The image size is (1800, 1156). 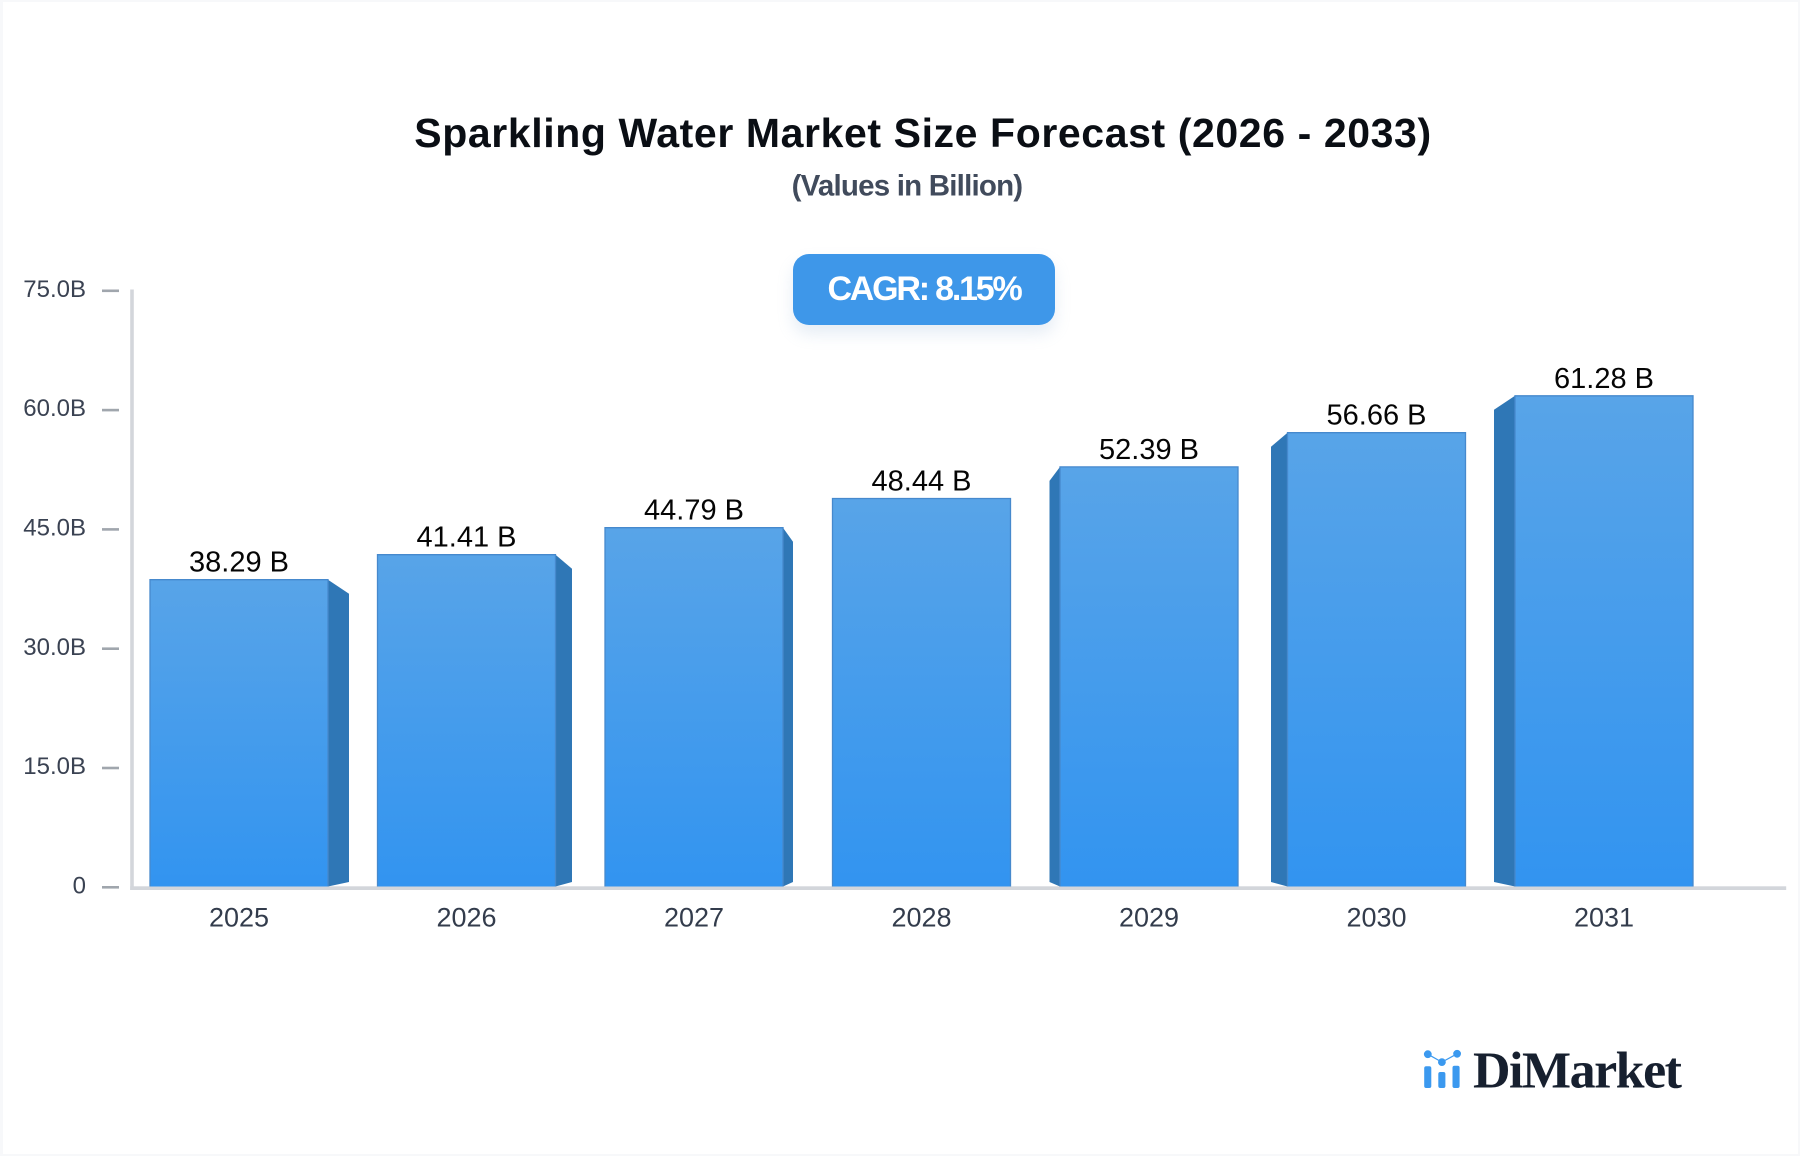 What do you see at coordinates (922, 482) in the screenshot?
I see `svg-text: 48.44 B` at bounding box center [922, 482].